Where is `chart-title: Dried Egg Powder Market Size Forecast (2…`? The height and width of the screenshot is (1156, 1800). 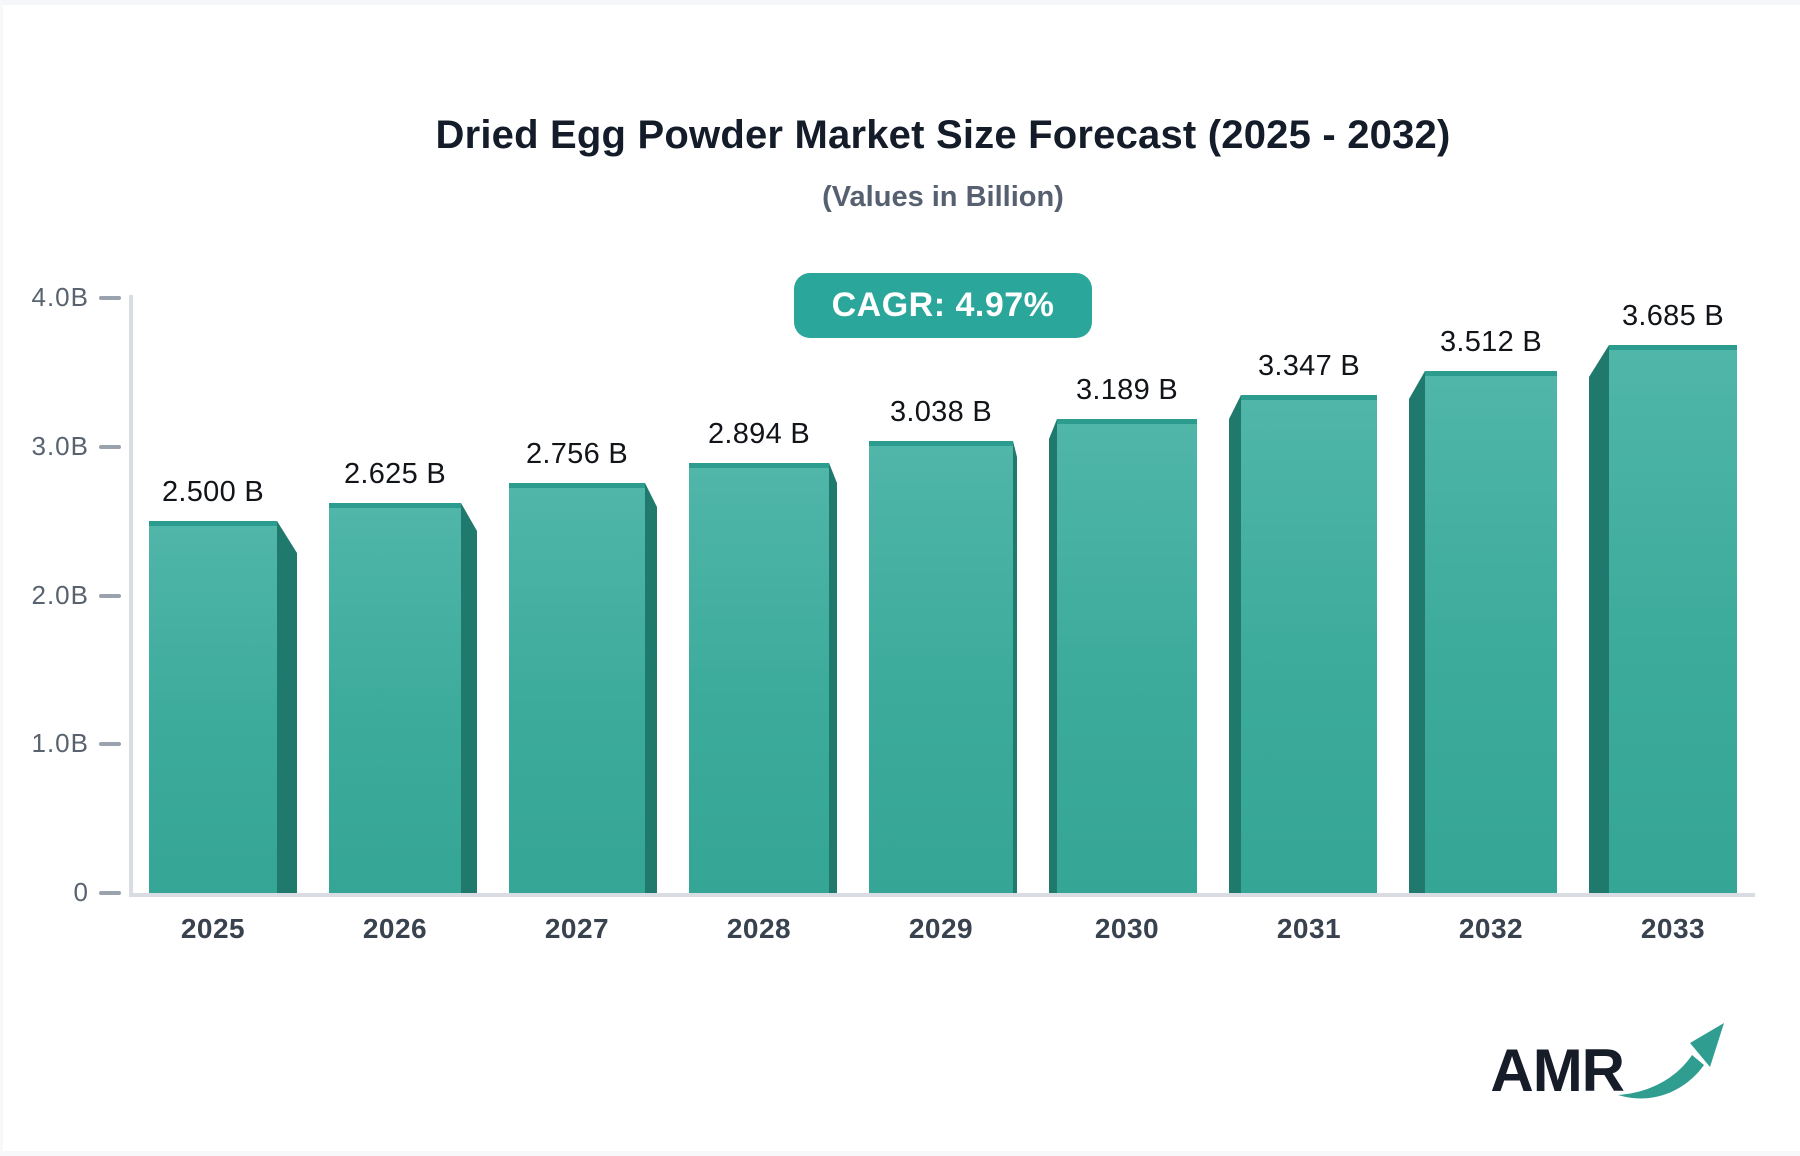 chart-title: Dried Egg Powder Market Size Forecast (2… is located at coordinates (943, 135).